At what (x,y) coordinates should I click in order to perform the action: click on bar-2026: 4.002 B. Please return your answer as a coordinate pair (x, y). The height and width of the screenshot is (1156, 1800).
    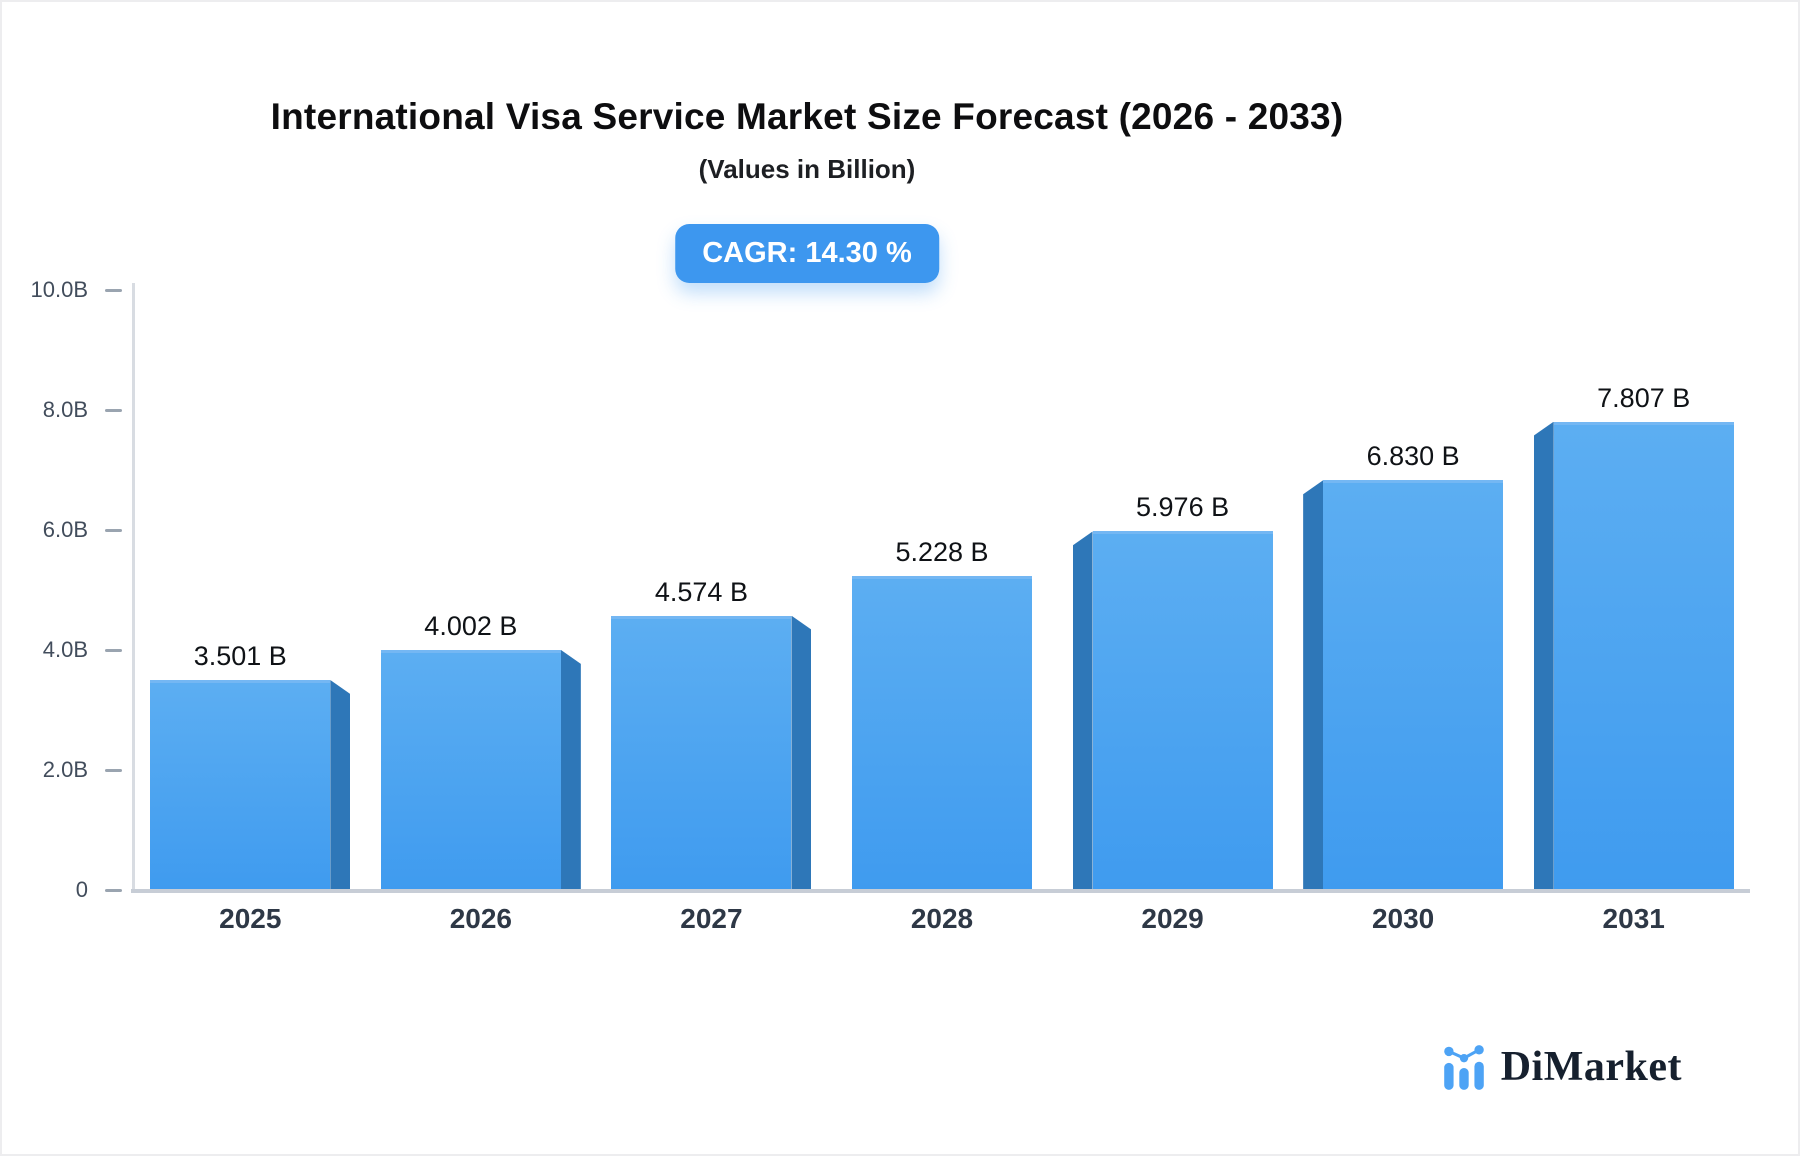
    Looking at the image, I should click on (480, 750).